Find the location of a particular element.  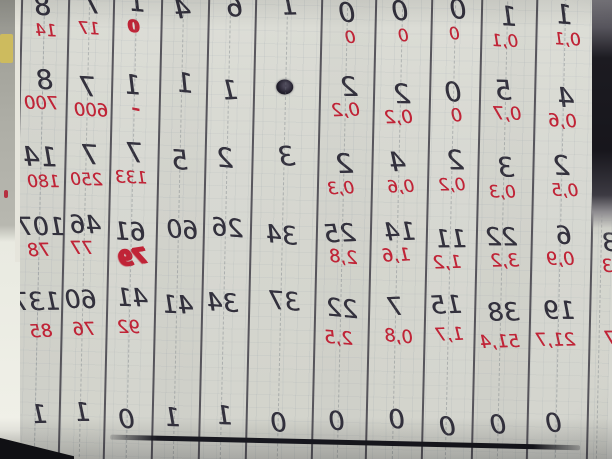

cell-red-value: 1,7 is located at coordinates (449, 334).